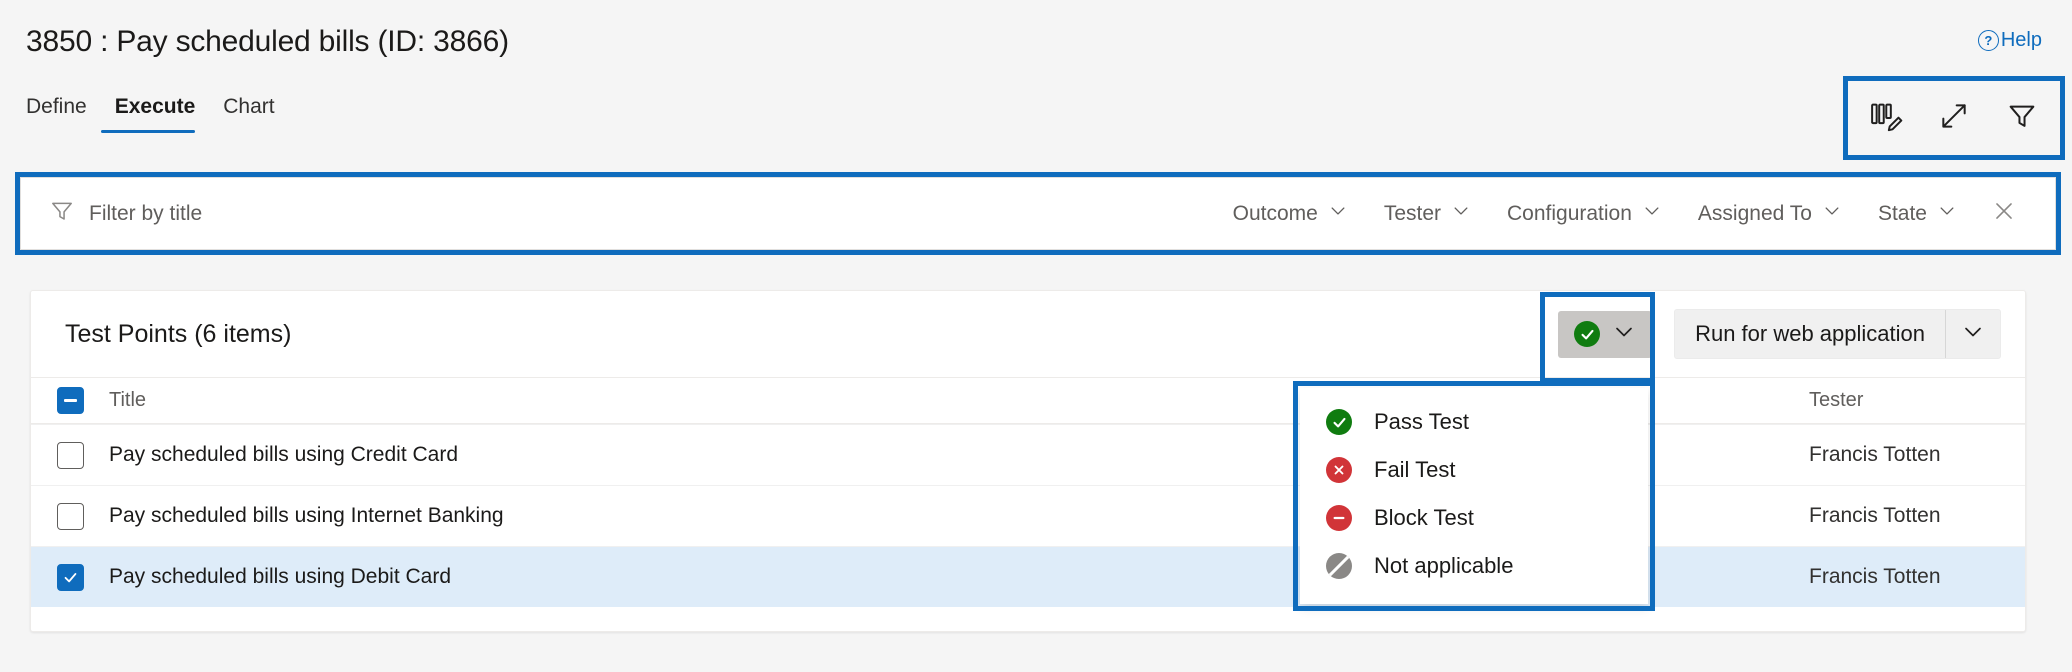 This screenshot has height=672, width=2072. What do you see at coordinates (1275, 213) in the screenshot?
I see `filter-pill-label: Outcome` at bounding box center [1275, 213].